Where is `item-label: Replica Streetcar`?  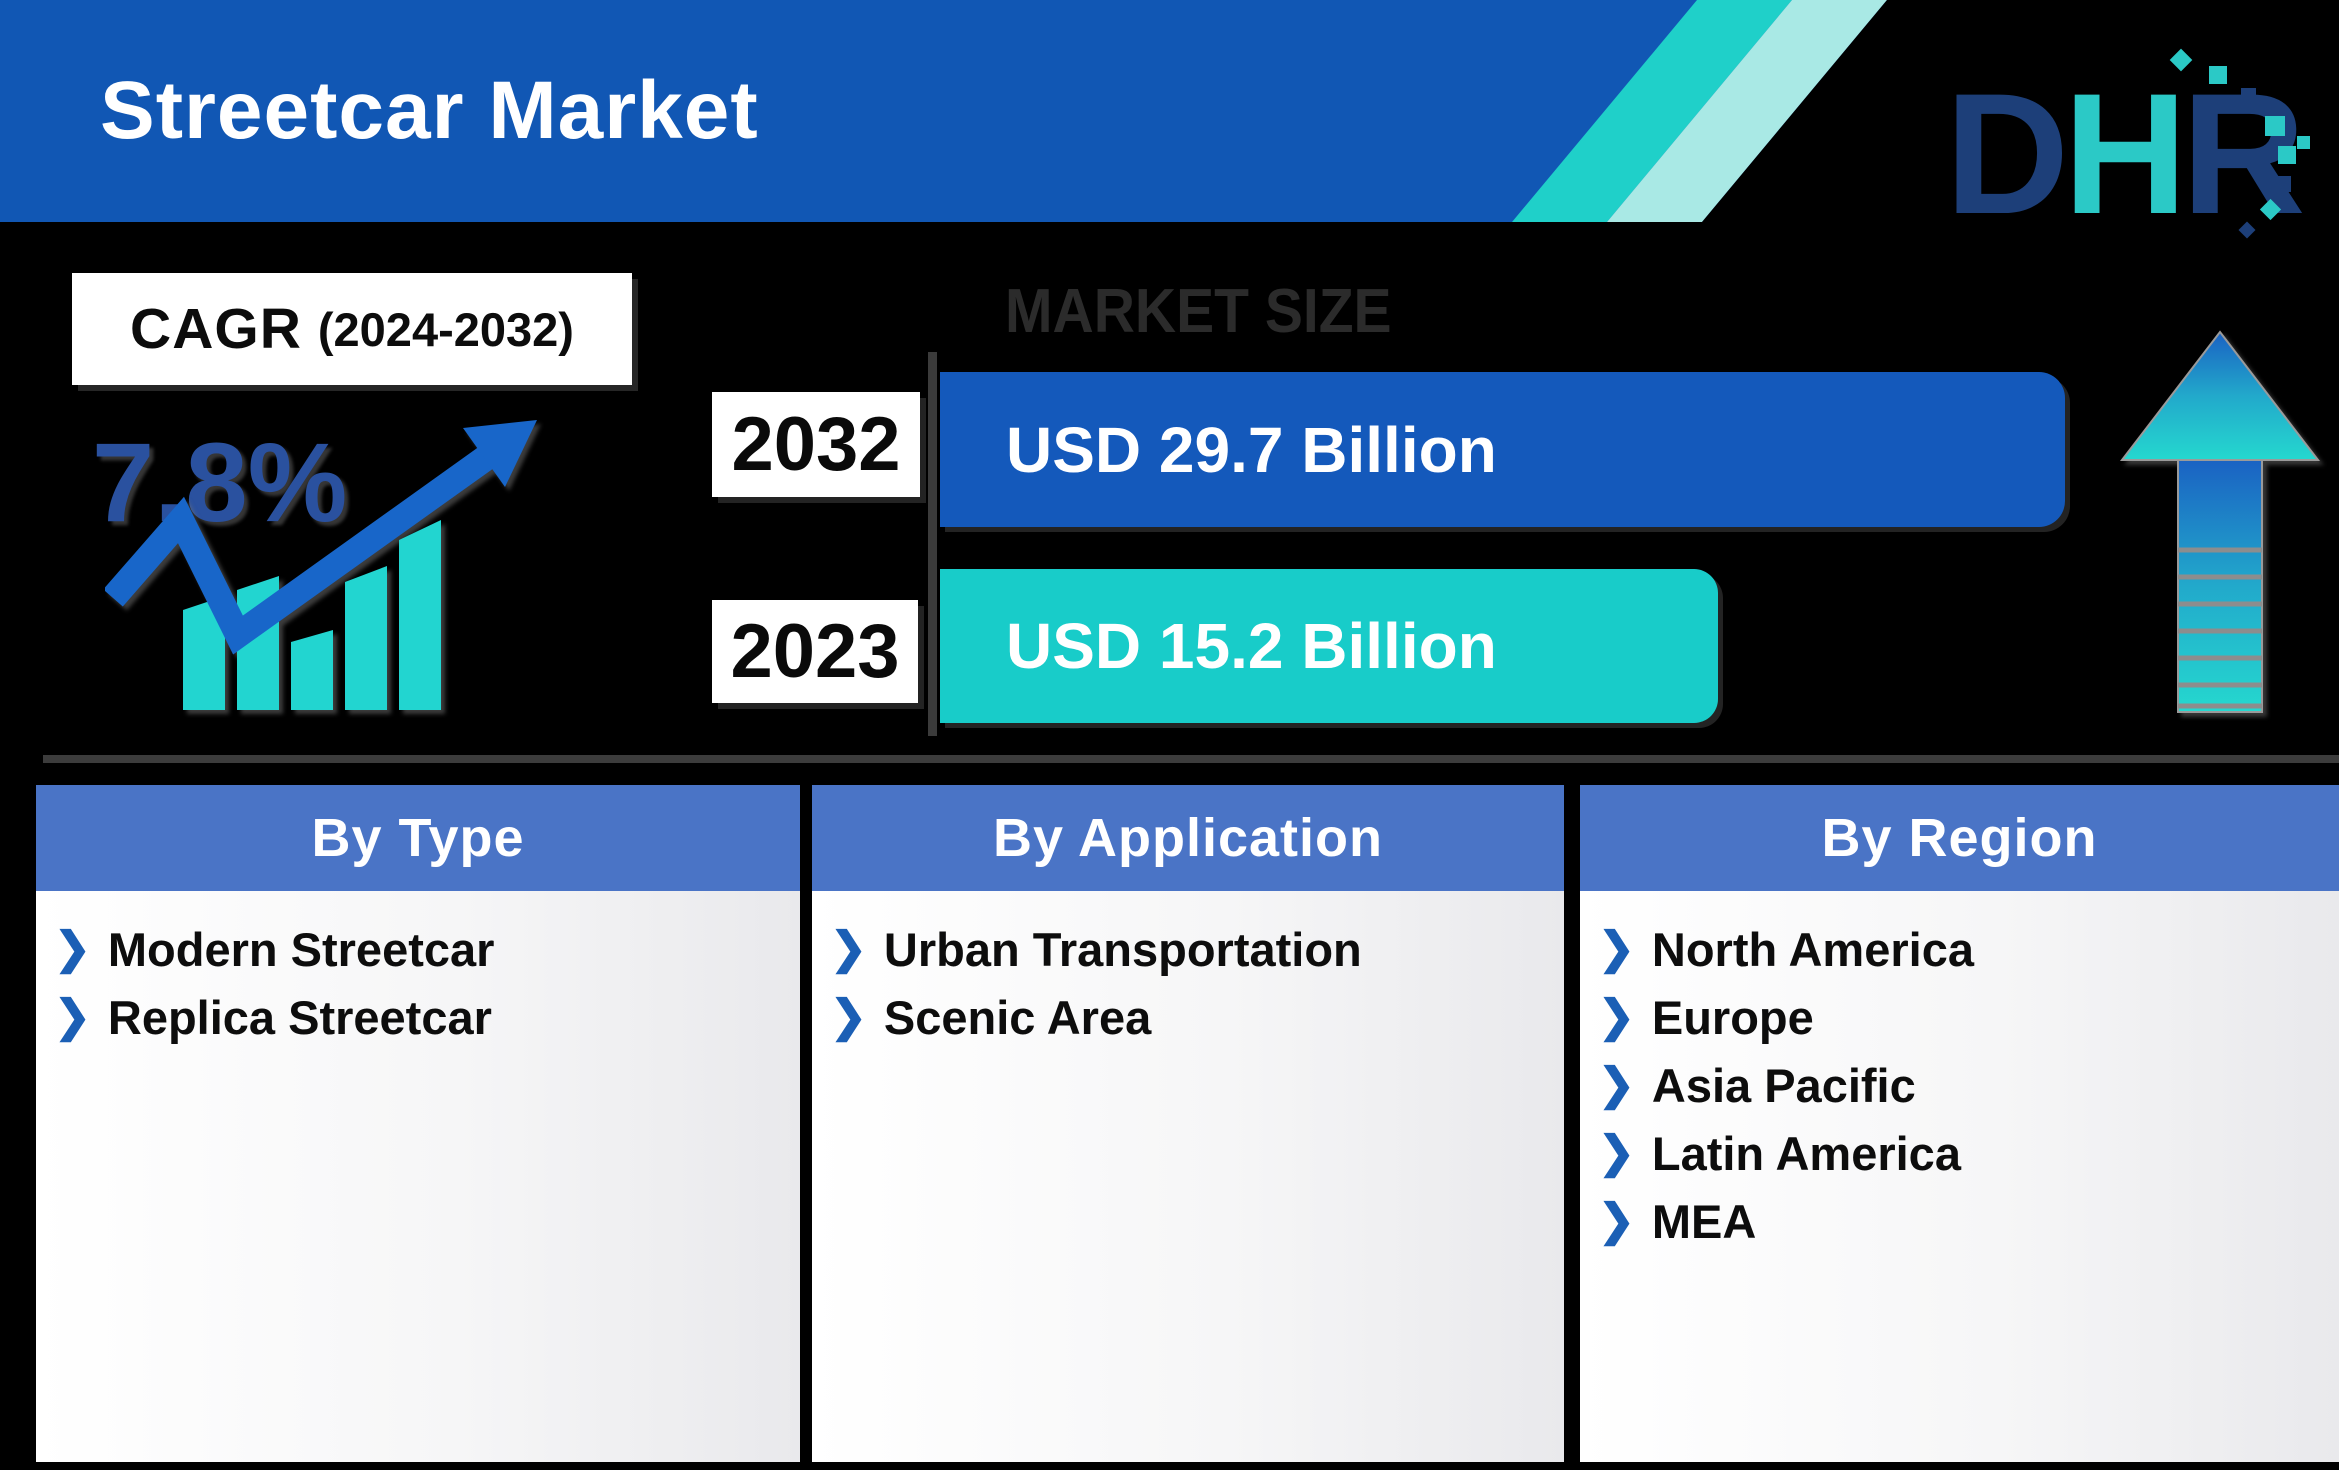
item-label: Replica Streetcar is located at coordinates (299, 1017).